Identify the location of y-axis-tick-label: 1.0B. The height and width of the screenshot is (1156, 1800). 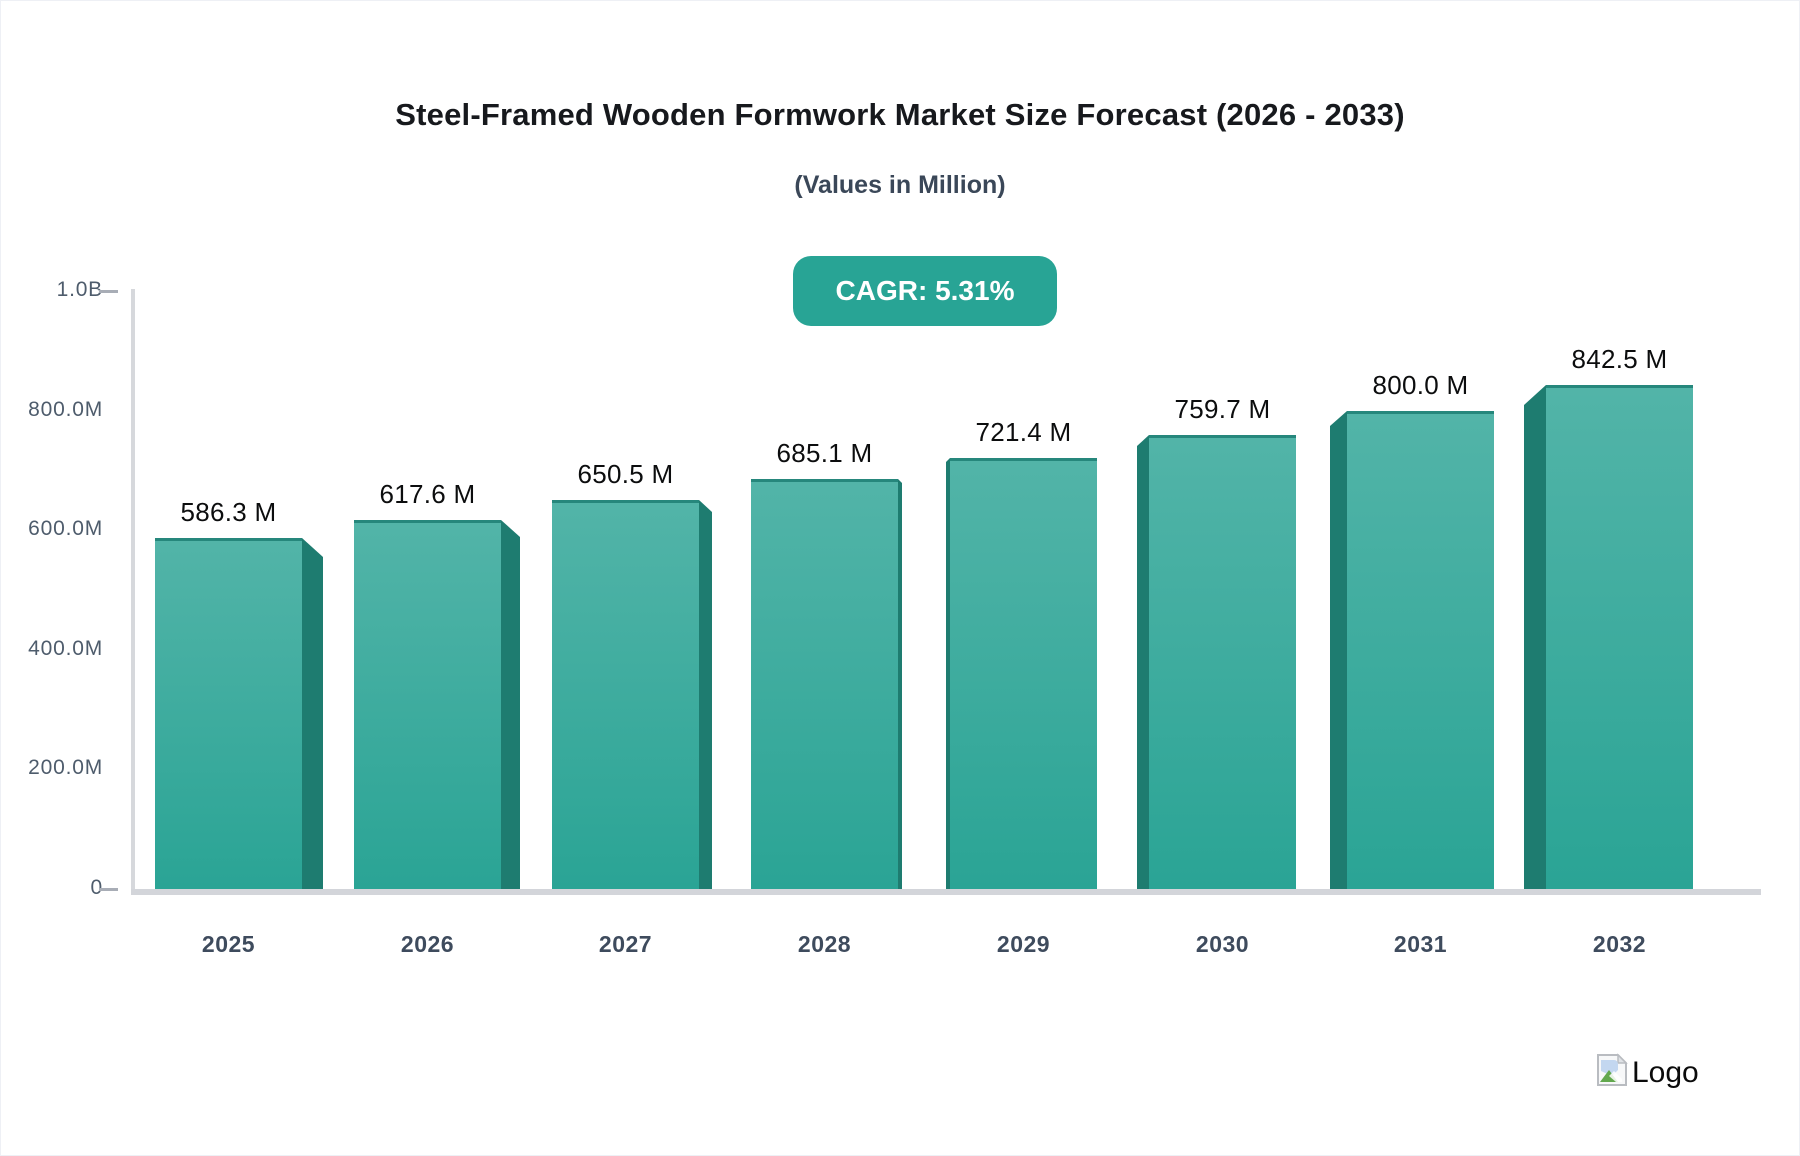
(79, 289).